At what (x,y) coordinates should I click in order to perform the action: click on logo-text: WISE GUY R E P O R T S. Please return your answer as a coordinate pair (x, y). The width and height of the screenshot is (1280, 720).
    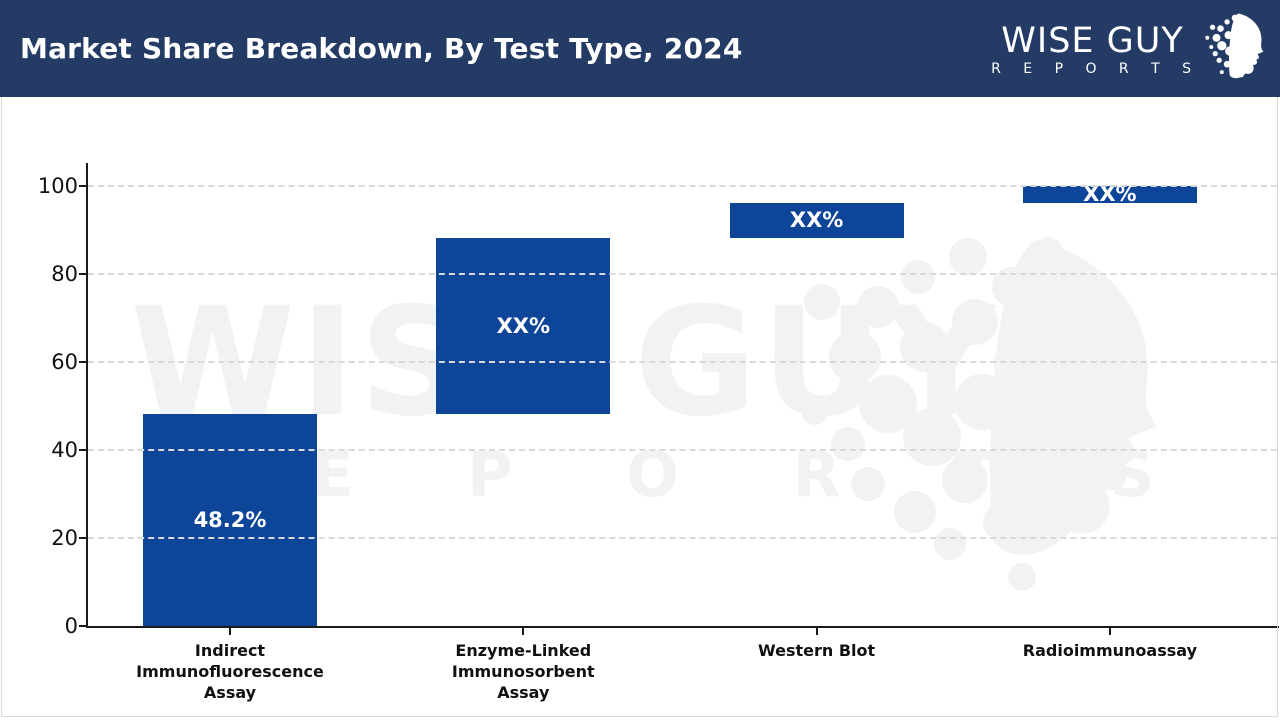
    Looking at the image, I should click on (1092, 49).